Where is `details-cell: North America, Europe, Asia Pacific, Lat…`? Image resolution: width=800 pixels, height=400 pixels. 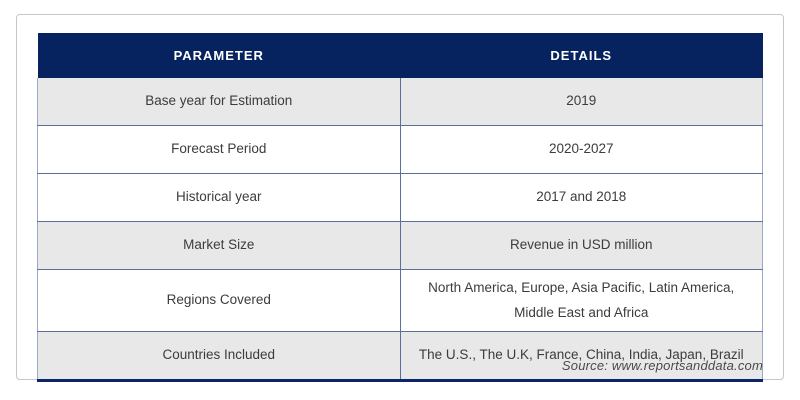 details-cell: North America, Europe, Asia Pacific, Lat… is located at coordinates (581, 300).